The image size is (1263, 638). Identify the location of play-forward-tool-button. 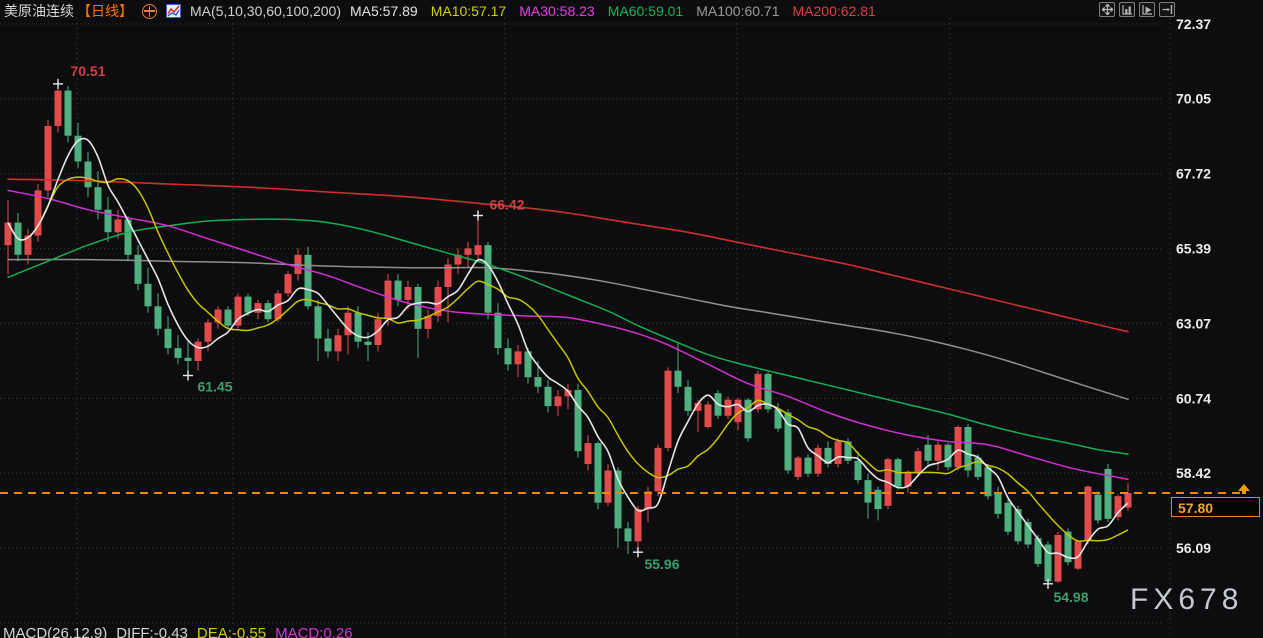
(1147, 9).